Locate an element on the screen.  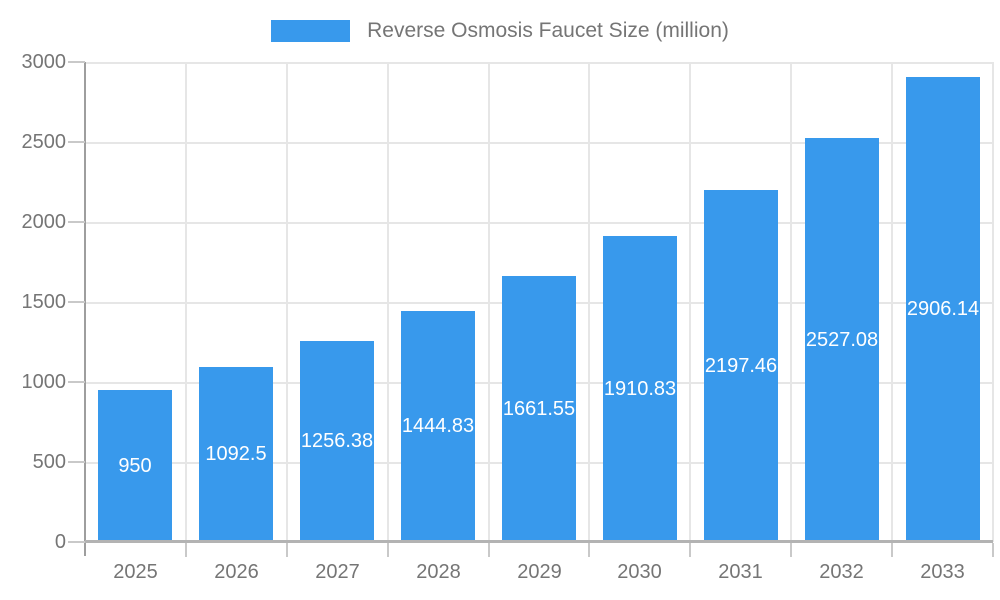
y-tick-label: 3000 is located at coordinates (44, 62).